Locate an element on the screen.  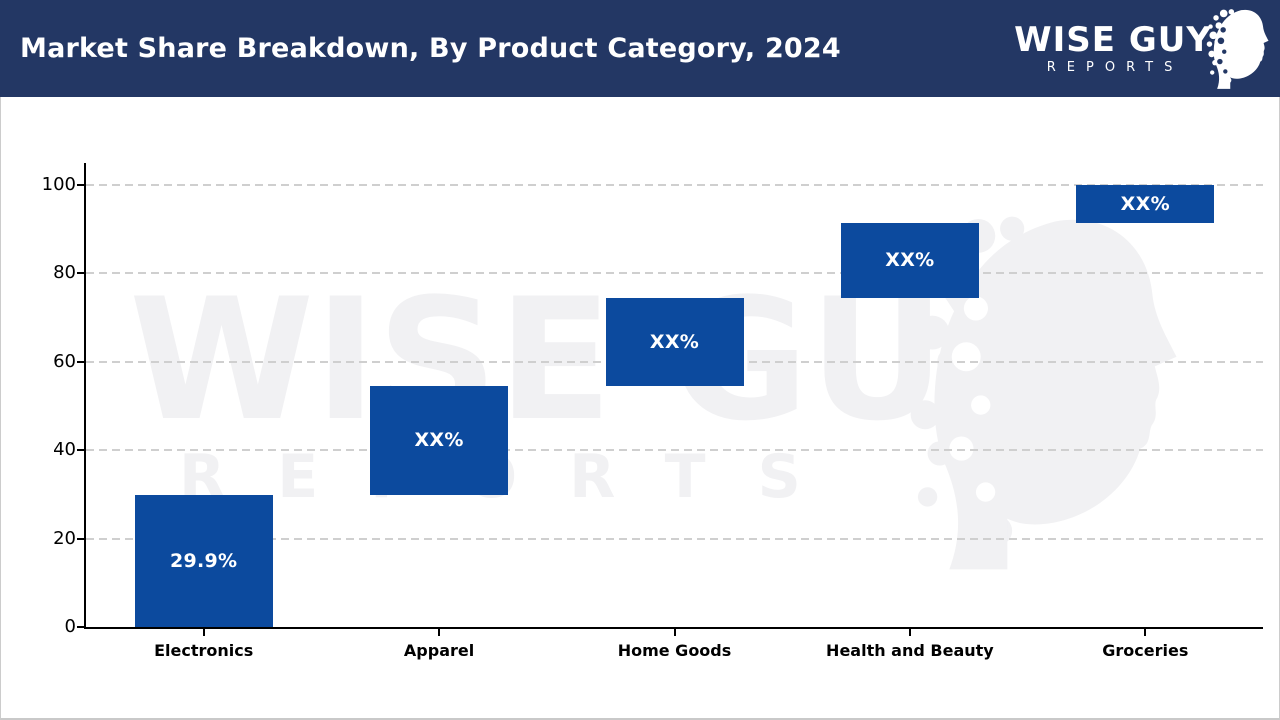
brand-logo-text: WISE GUY REPORTS is located at coordinates (1113, 49).